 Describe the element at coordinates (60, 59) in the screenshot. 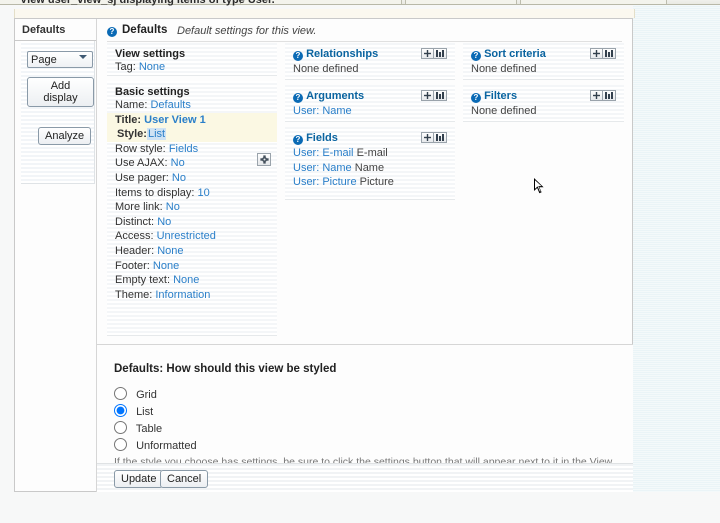

I see `add-display-select: Page` at that location.